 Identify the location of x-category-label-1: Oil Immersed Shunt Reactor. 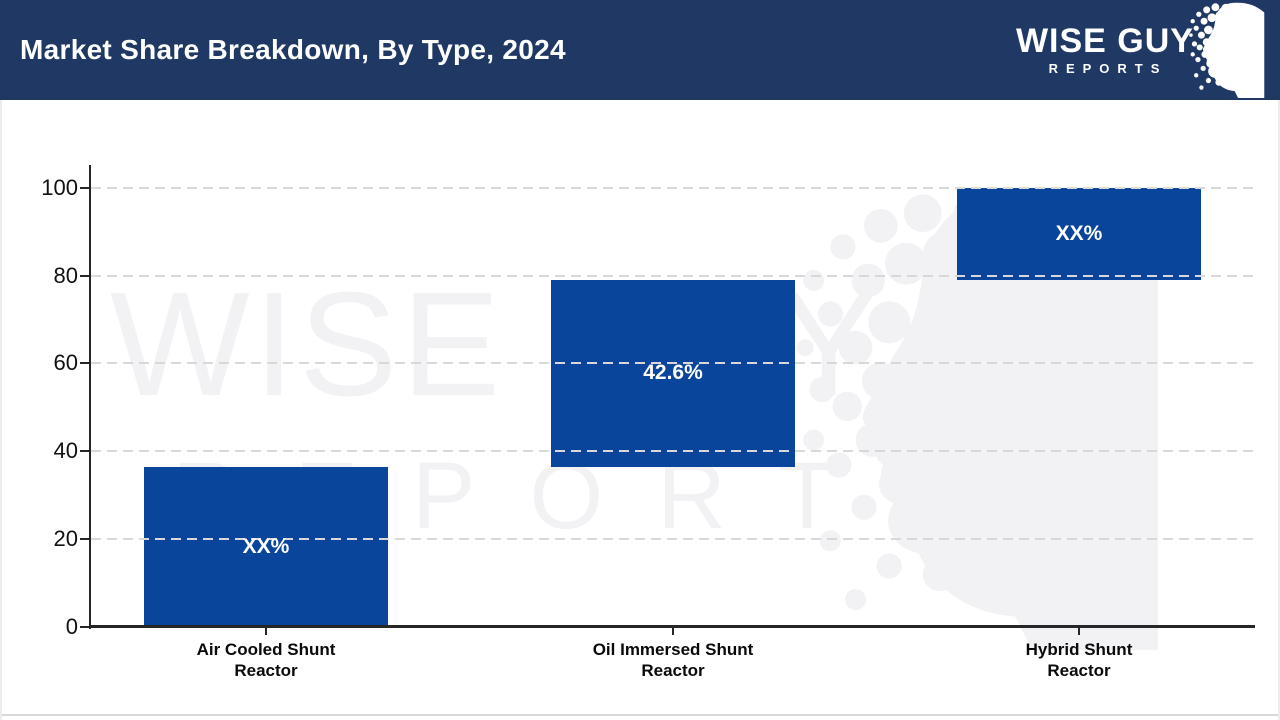
(673, 660).